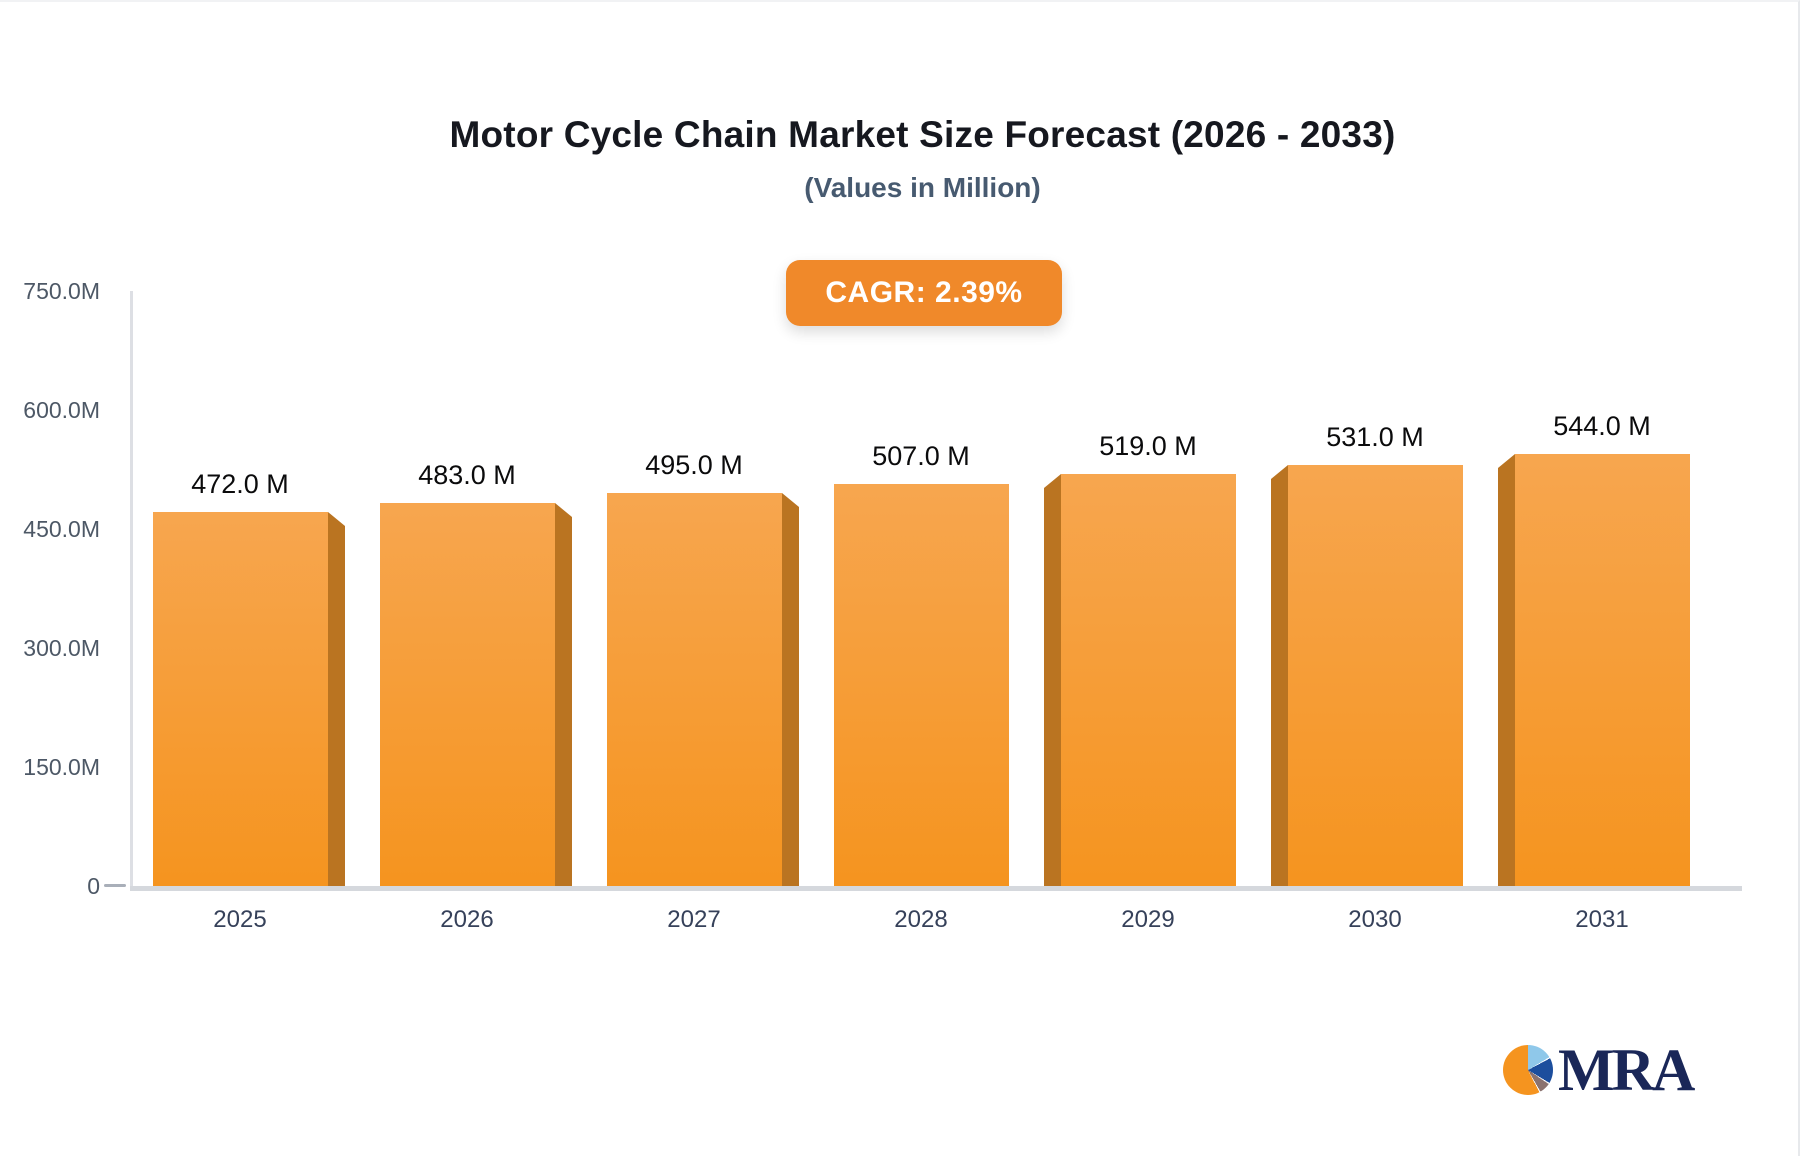 Image resolution: width=1800 pixels, height=1156 pixels. What do you see at coordinates (924, 293) in the screenshot?
I see `cagr-badge: CAGR: 2.39%` at bounding box center [924, 293].